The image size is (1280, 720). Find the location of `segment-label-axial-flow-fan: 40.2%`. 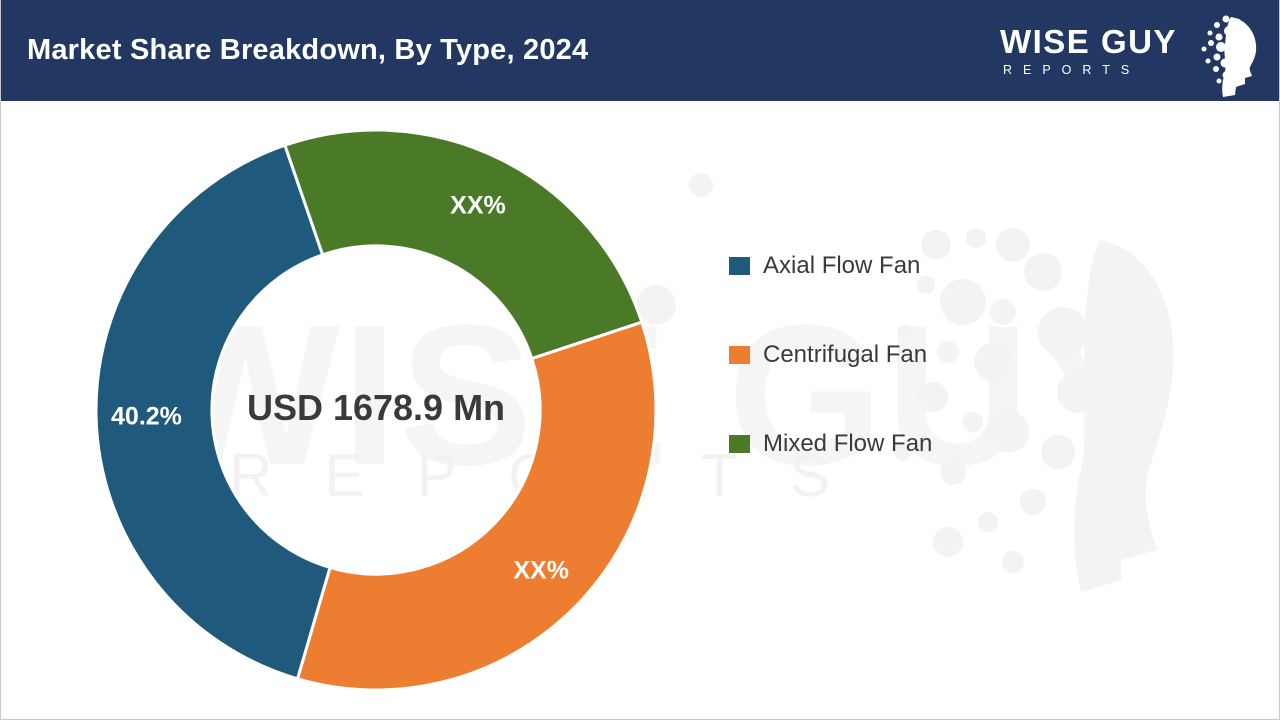

segment-label-axial-flow-fan: 40.2% is located at coordinates (146, 416).